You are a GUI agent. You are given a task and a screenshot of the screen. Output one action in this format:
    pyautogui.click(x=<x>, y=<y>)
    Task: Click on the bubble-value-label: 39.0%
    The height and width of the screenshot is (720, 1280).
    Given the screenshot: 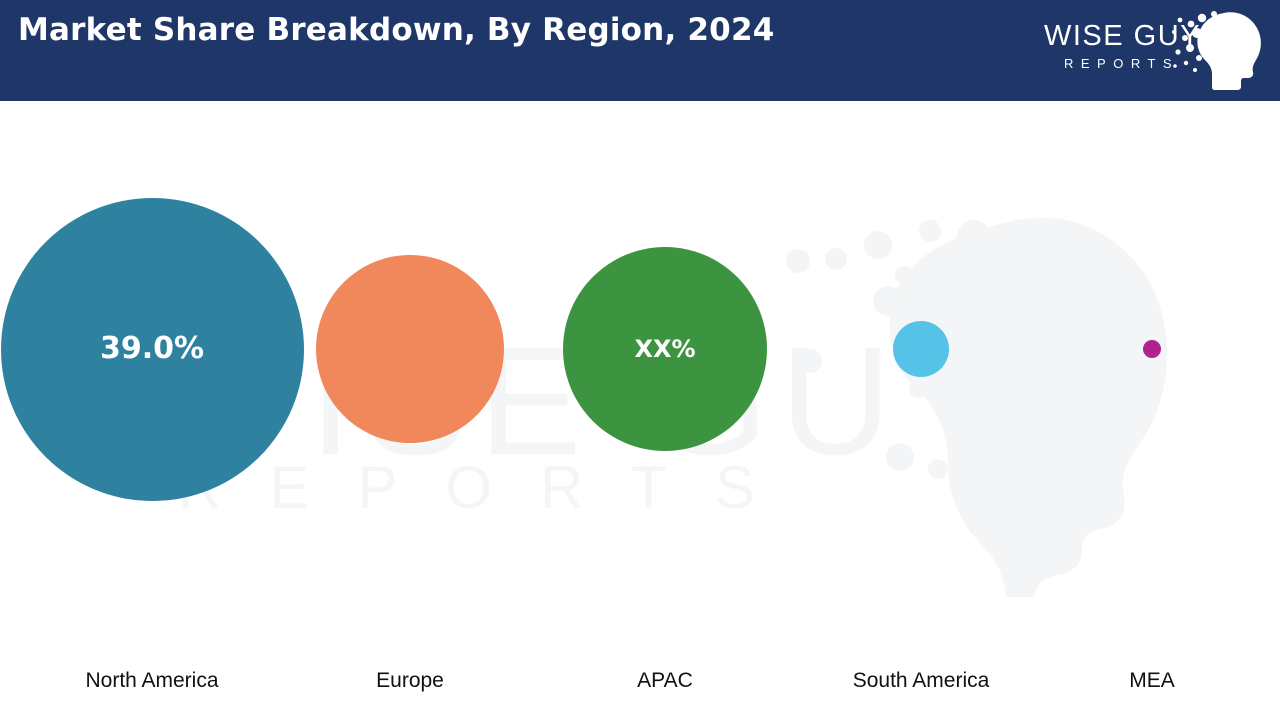 What is the action you would take?
    pyautogui.click(x=152, y=348)
    